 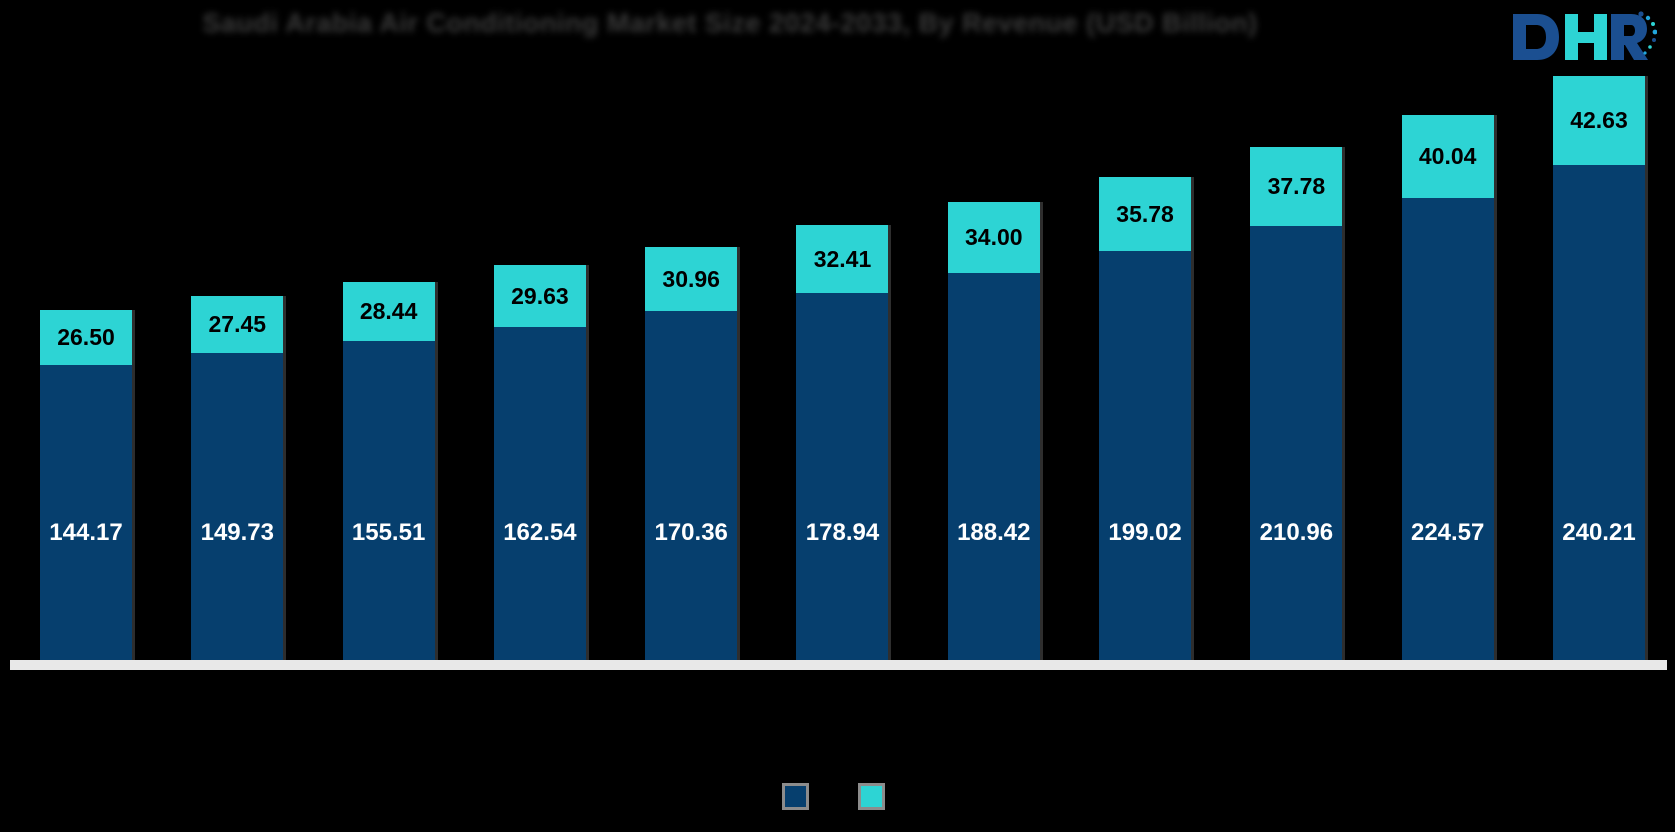 I want to click on bar-segment-bottom: 178.94, so click(x=842, y=479).